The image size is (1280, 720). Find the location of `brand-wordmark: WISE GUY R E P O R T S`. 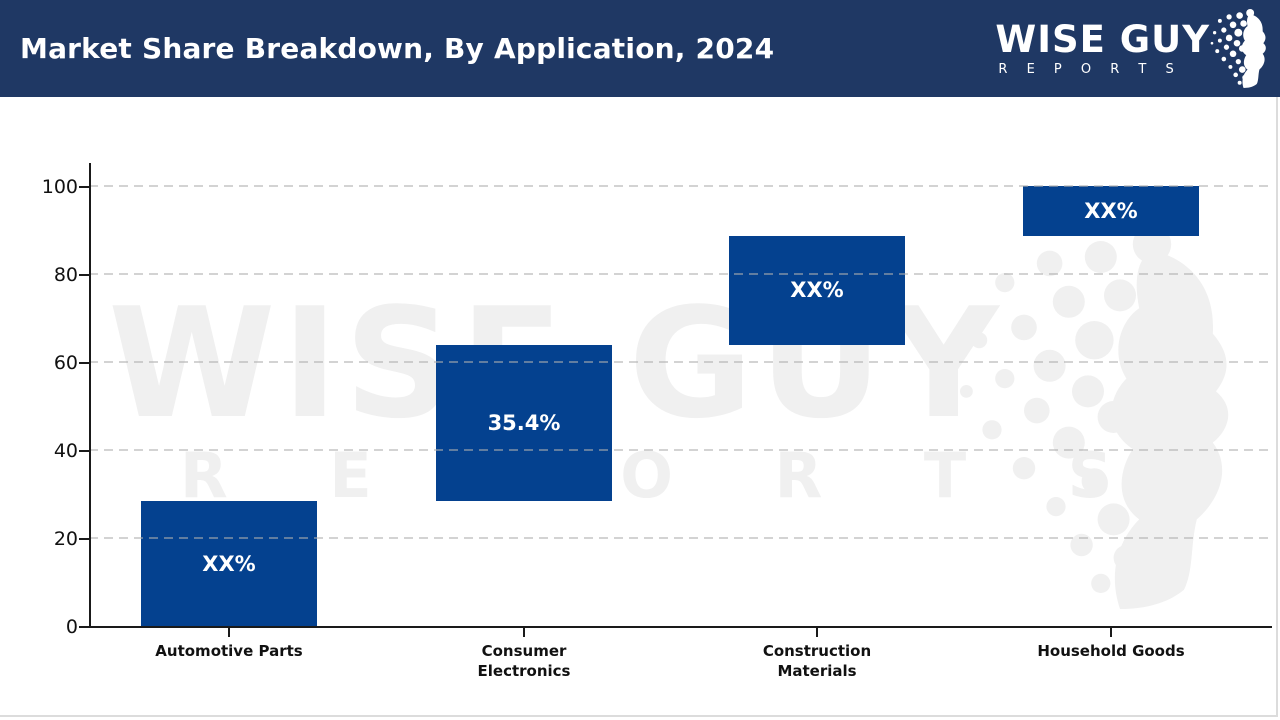

brand-wordmark: WISE GUY R E P O R T S is located at coordinates (1102, 49).